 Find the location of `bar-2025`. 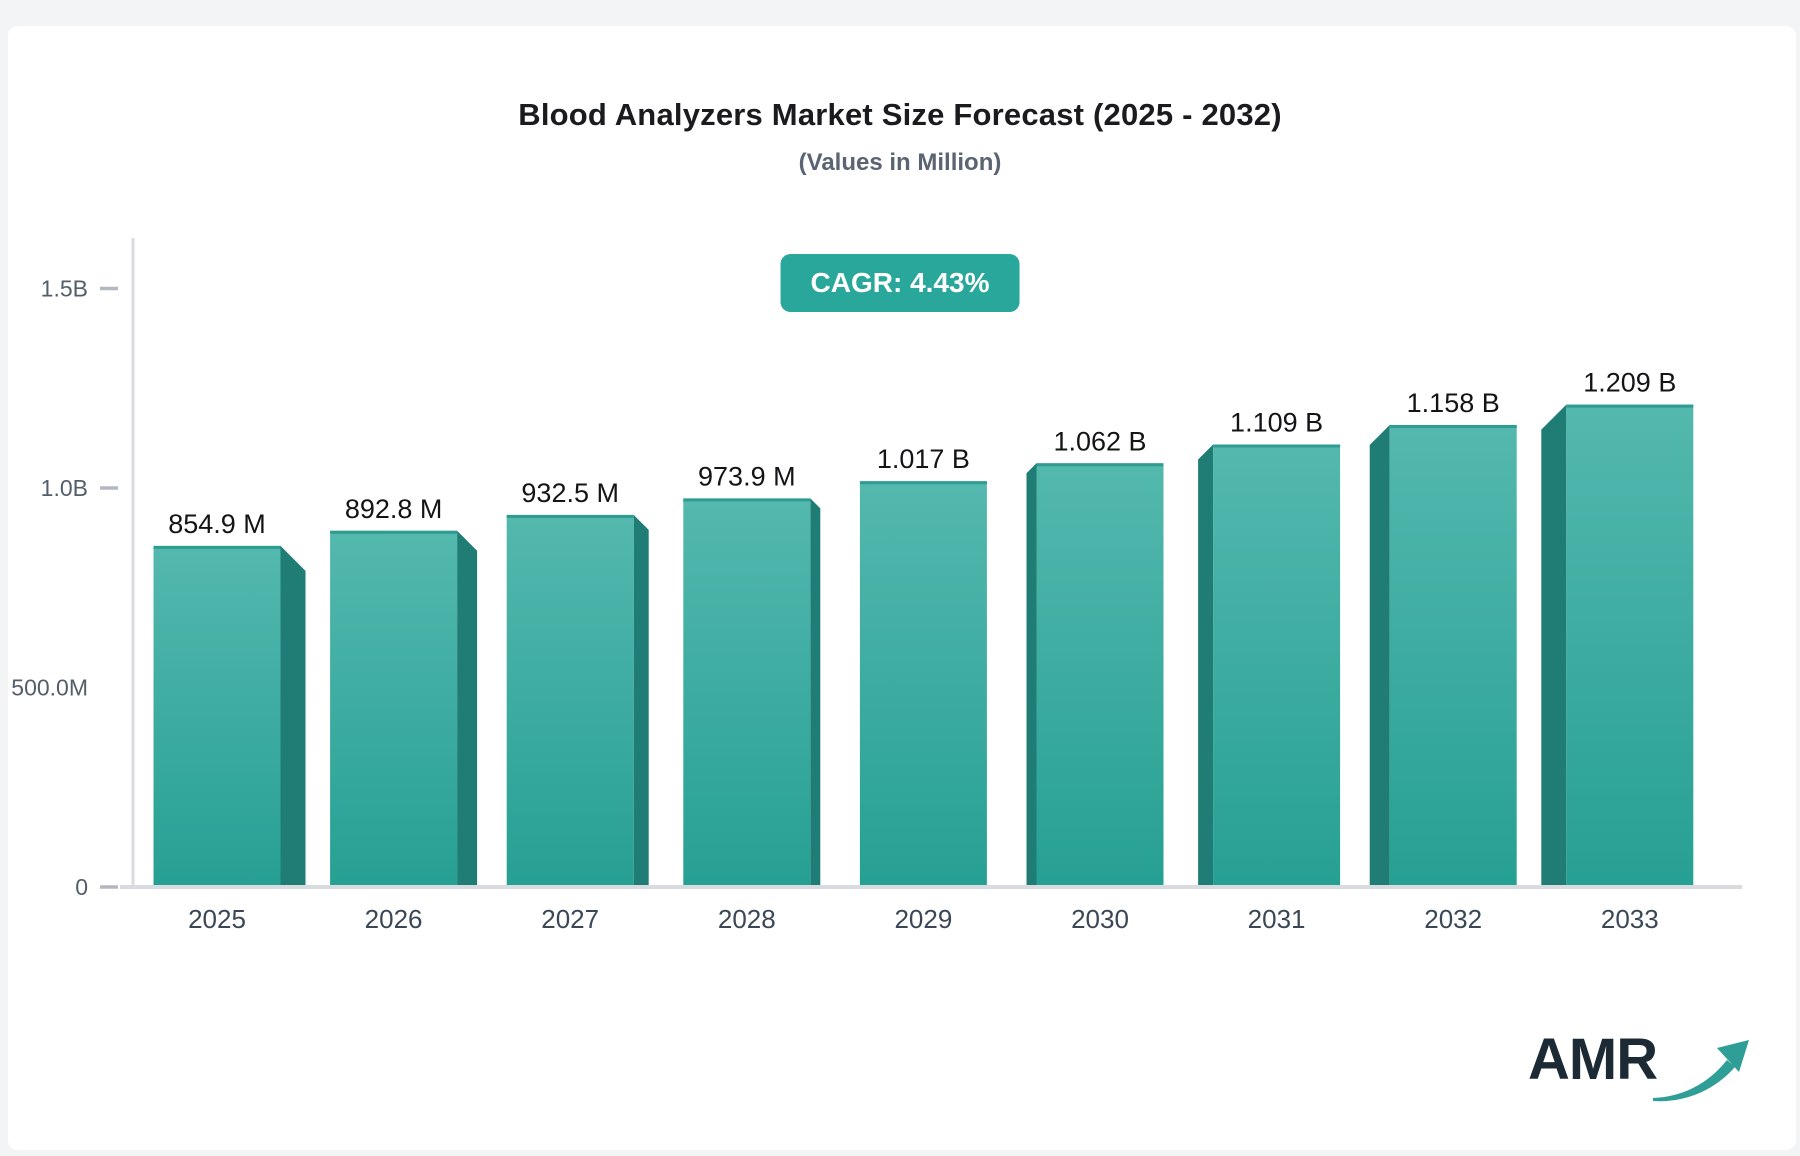

bar-2025 is located at coordinates (229, 716).